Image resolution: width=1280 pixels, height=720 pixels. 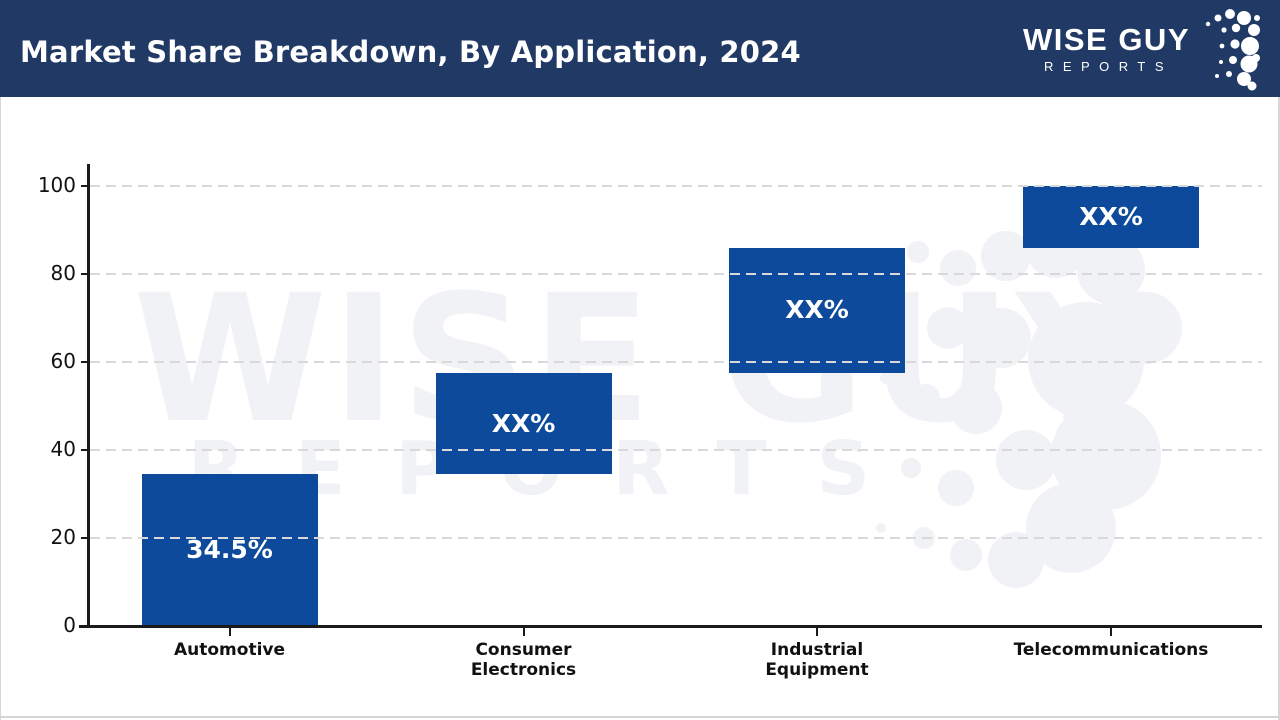 What do you see at coordinates (63, 449) in the screenshot?
I see `y-axis-tick-label: 40` at bounding box center [63, 449].